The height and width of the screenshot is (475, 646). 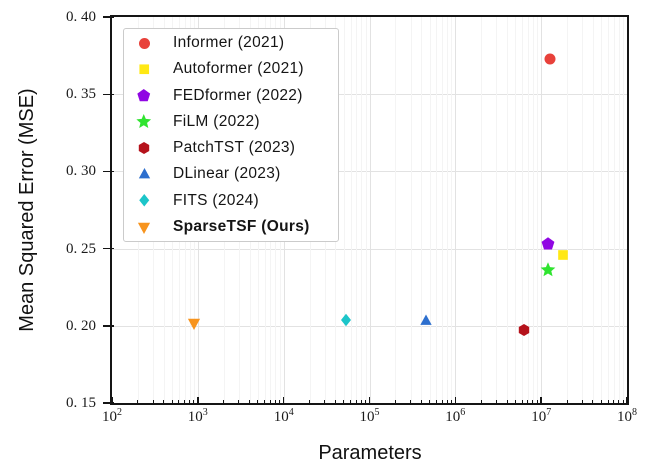 What do you see at coordinates (81, 17) in the screenshot?
I see `y-tick-label: 0. 40` at bounding box center [81, 17].